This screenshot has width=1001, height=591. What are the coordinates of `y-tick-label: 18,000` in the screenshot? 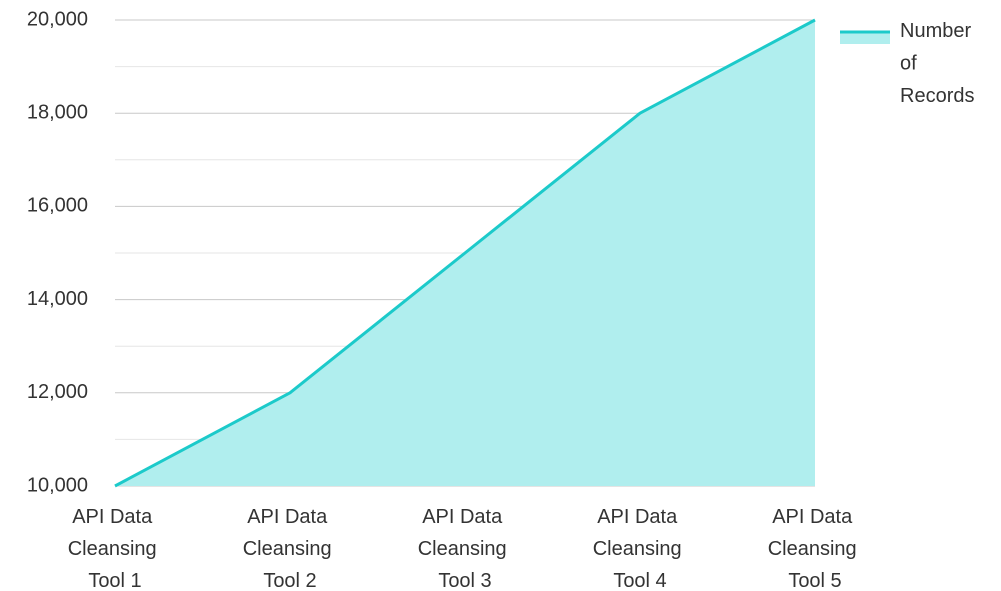 It's located at (57, 112).